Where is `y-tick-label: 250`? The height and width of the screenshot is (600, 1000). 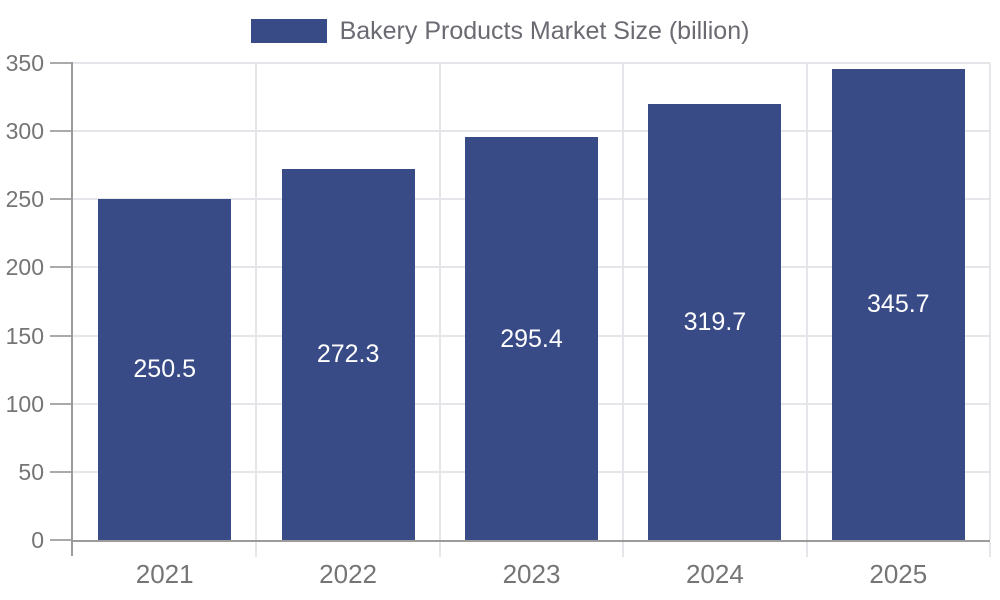 y-tick-label: 250 is located at coordinates (24, 199).